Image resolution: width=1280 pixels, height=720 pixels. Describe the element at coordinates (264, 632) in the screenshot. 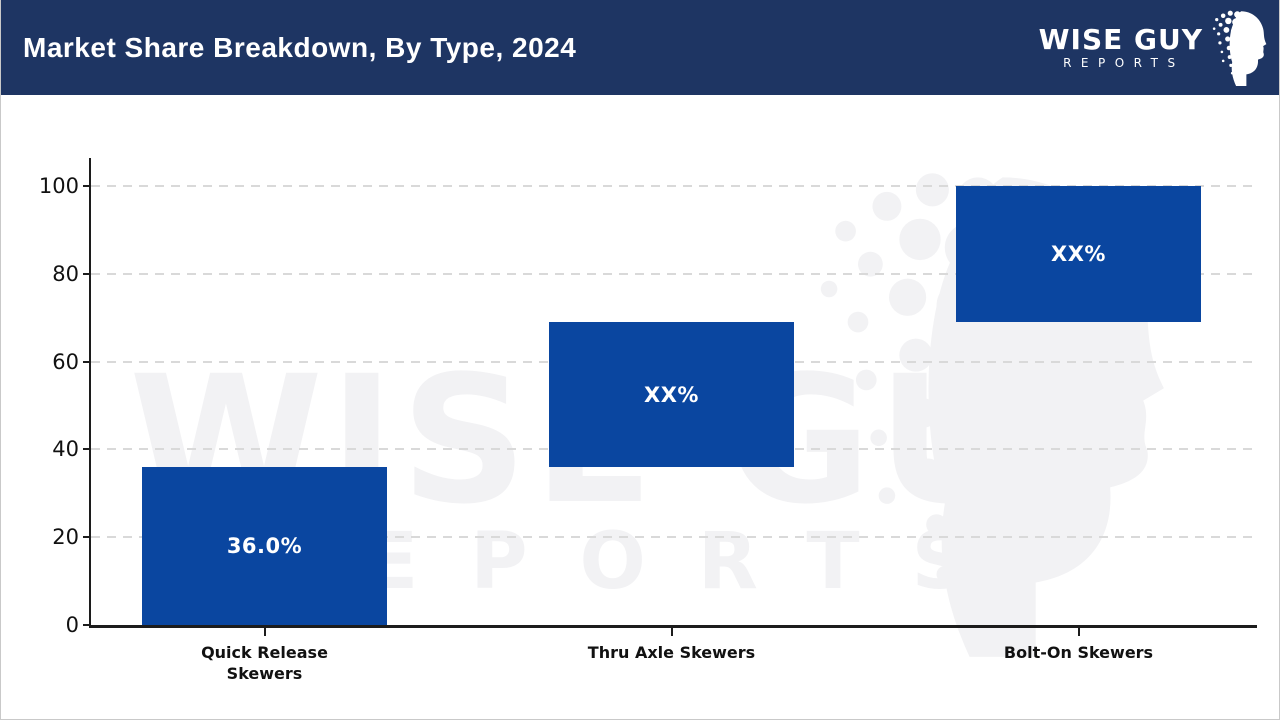

I see `x-tick-quick-release-skewers` at that location.